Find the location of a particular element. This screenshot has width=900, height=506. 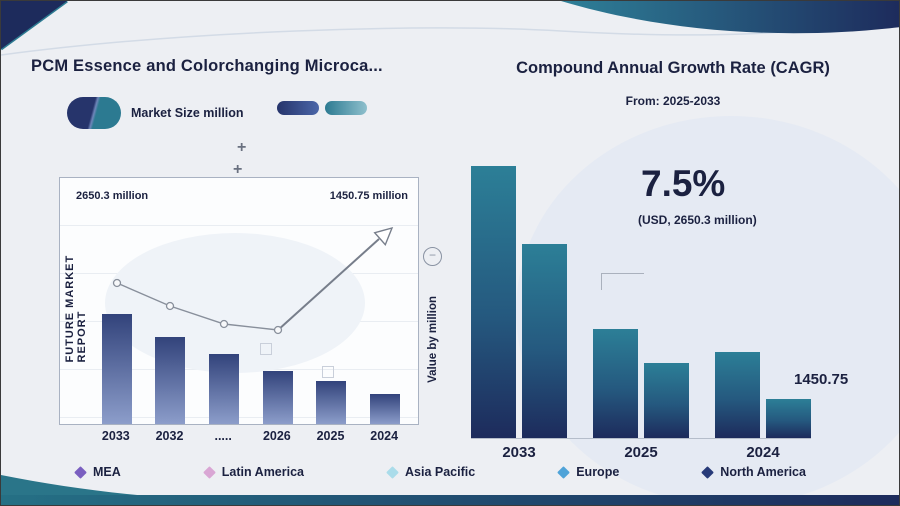

legend-label: North America is located at coordinates (763, 472).